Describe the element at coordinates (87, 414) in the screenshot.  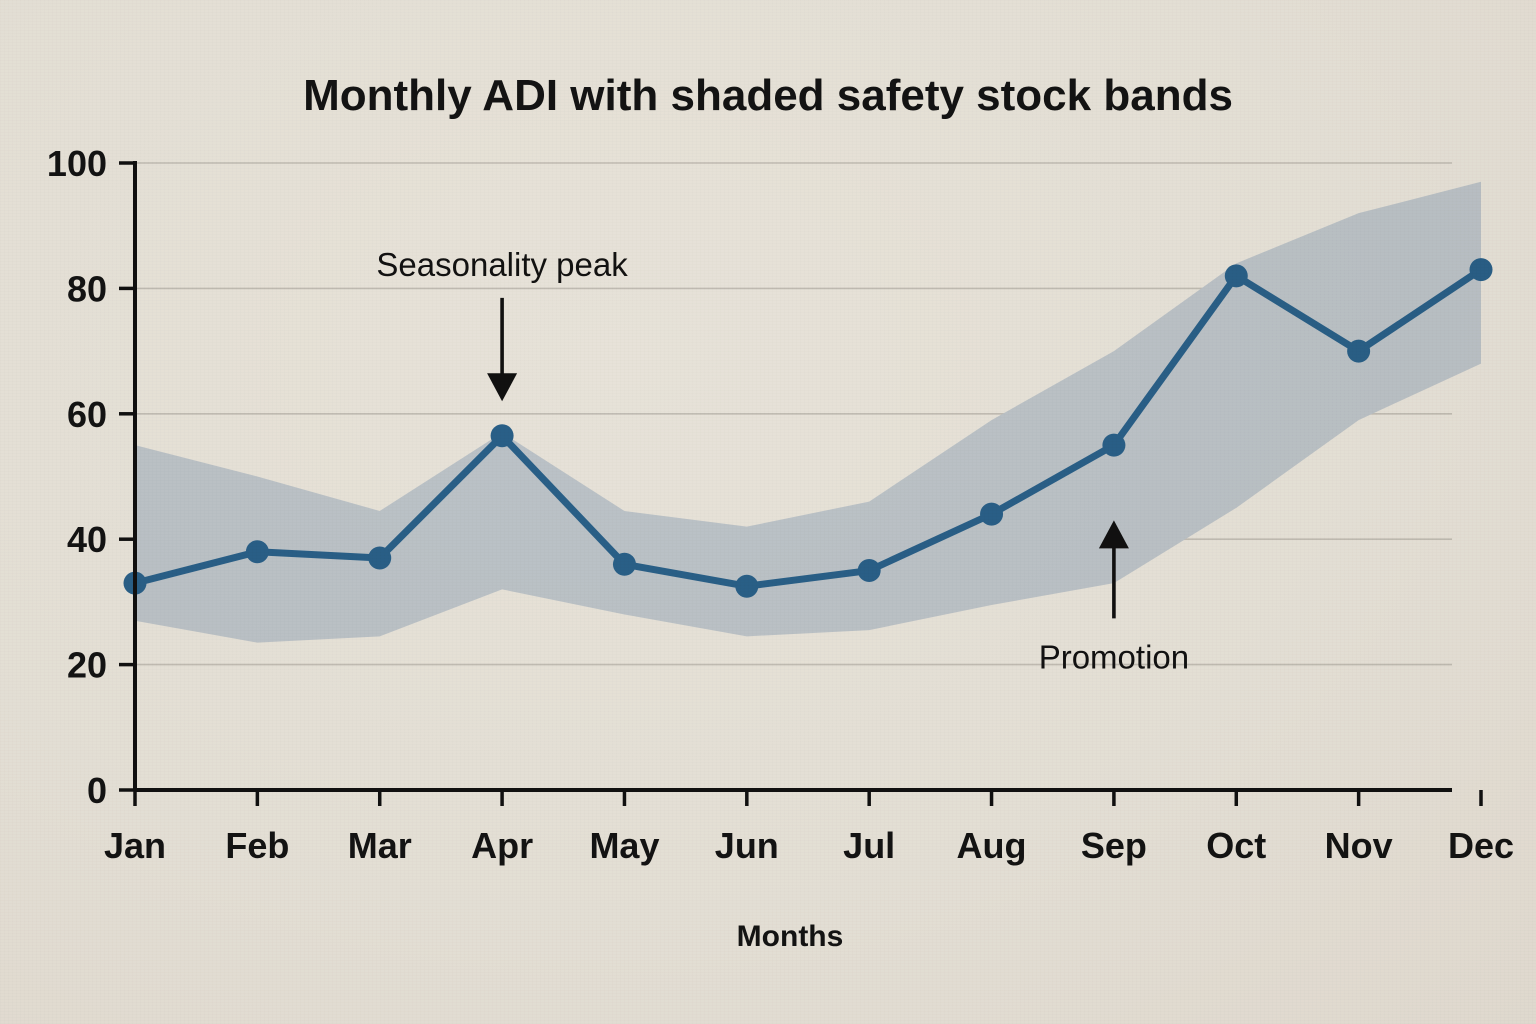
I see `y-tick-label: 60` at that location.